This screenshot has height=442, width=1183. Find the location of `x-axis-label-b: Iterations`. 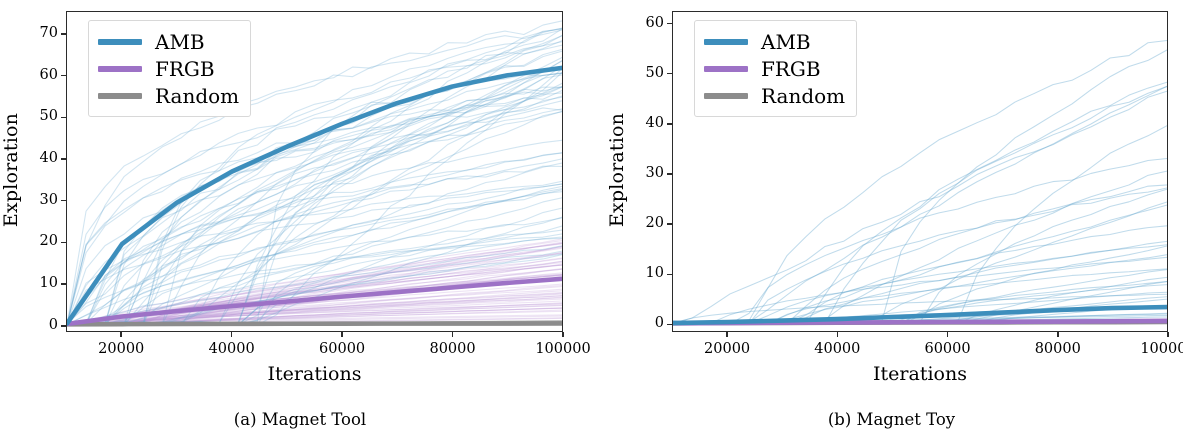

x-axis-label-b: Iterations is located at coordinates (920, 374).